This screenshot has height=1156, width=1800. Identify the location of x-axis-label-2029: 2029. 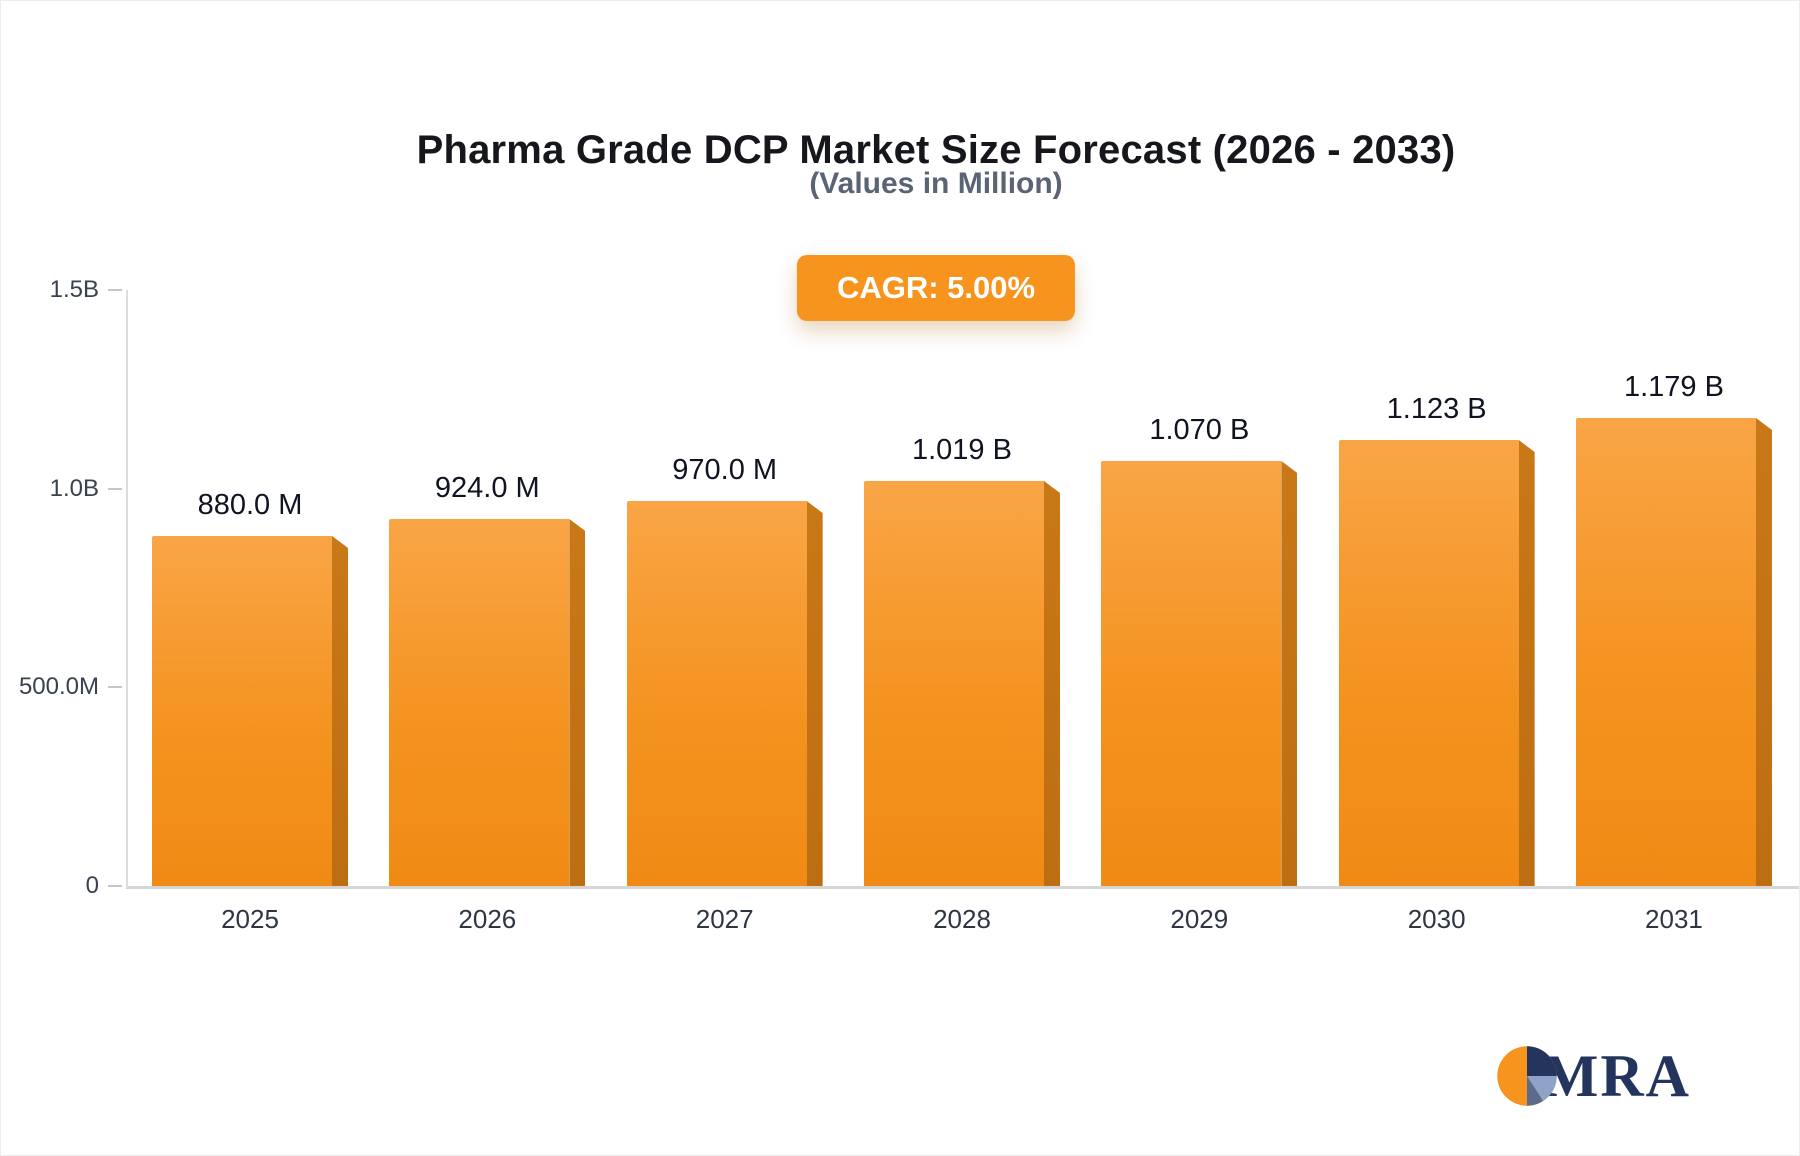
(1199, 919).